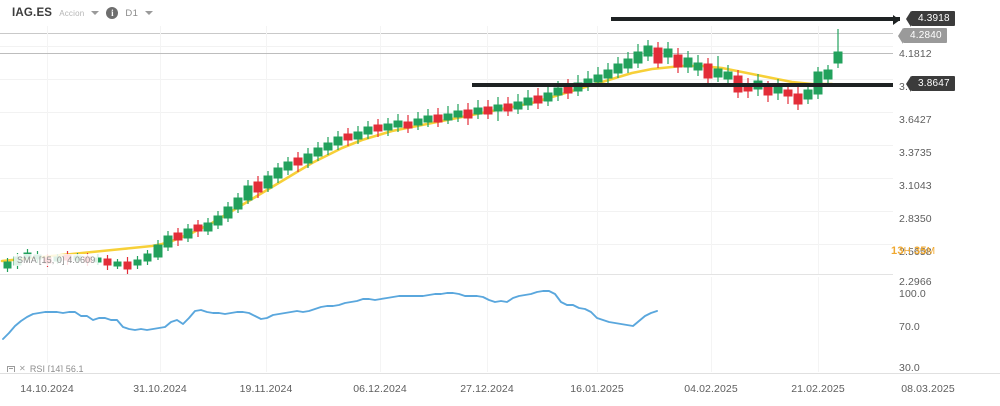 The image size is (1000, 406). What do you see at coordinates (380, 389) in the screenshot?
I see `date-tick-3: 06.12.2024` at bounding box center [380, 389].